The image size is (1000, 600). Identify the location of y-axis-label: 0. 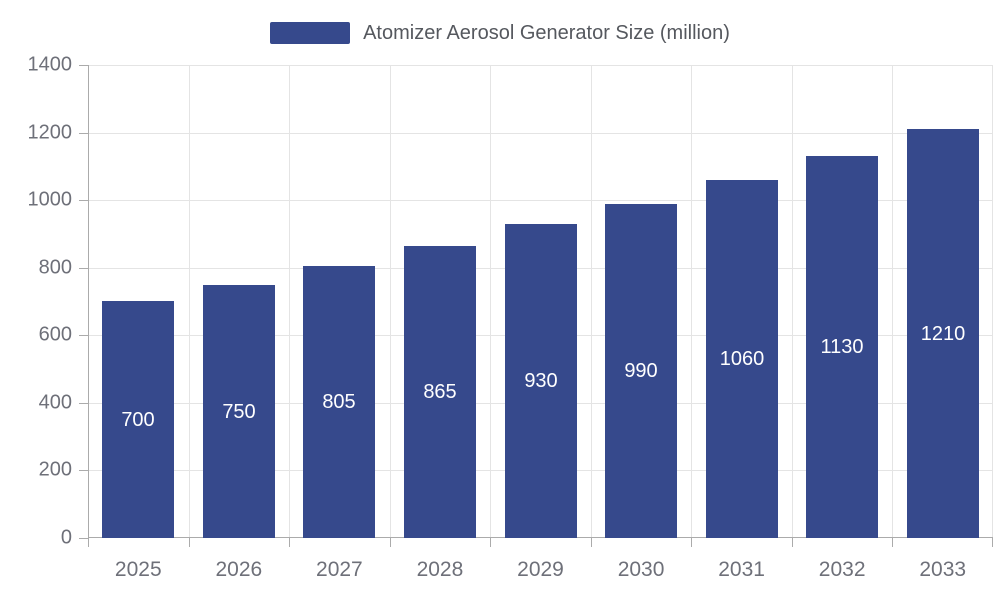
(66, 537).